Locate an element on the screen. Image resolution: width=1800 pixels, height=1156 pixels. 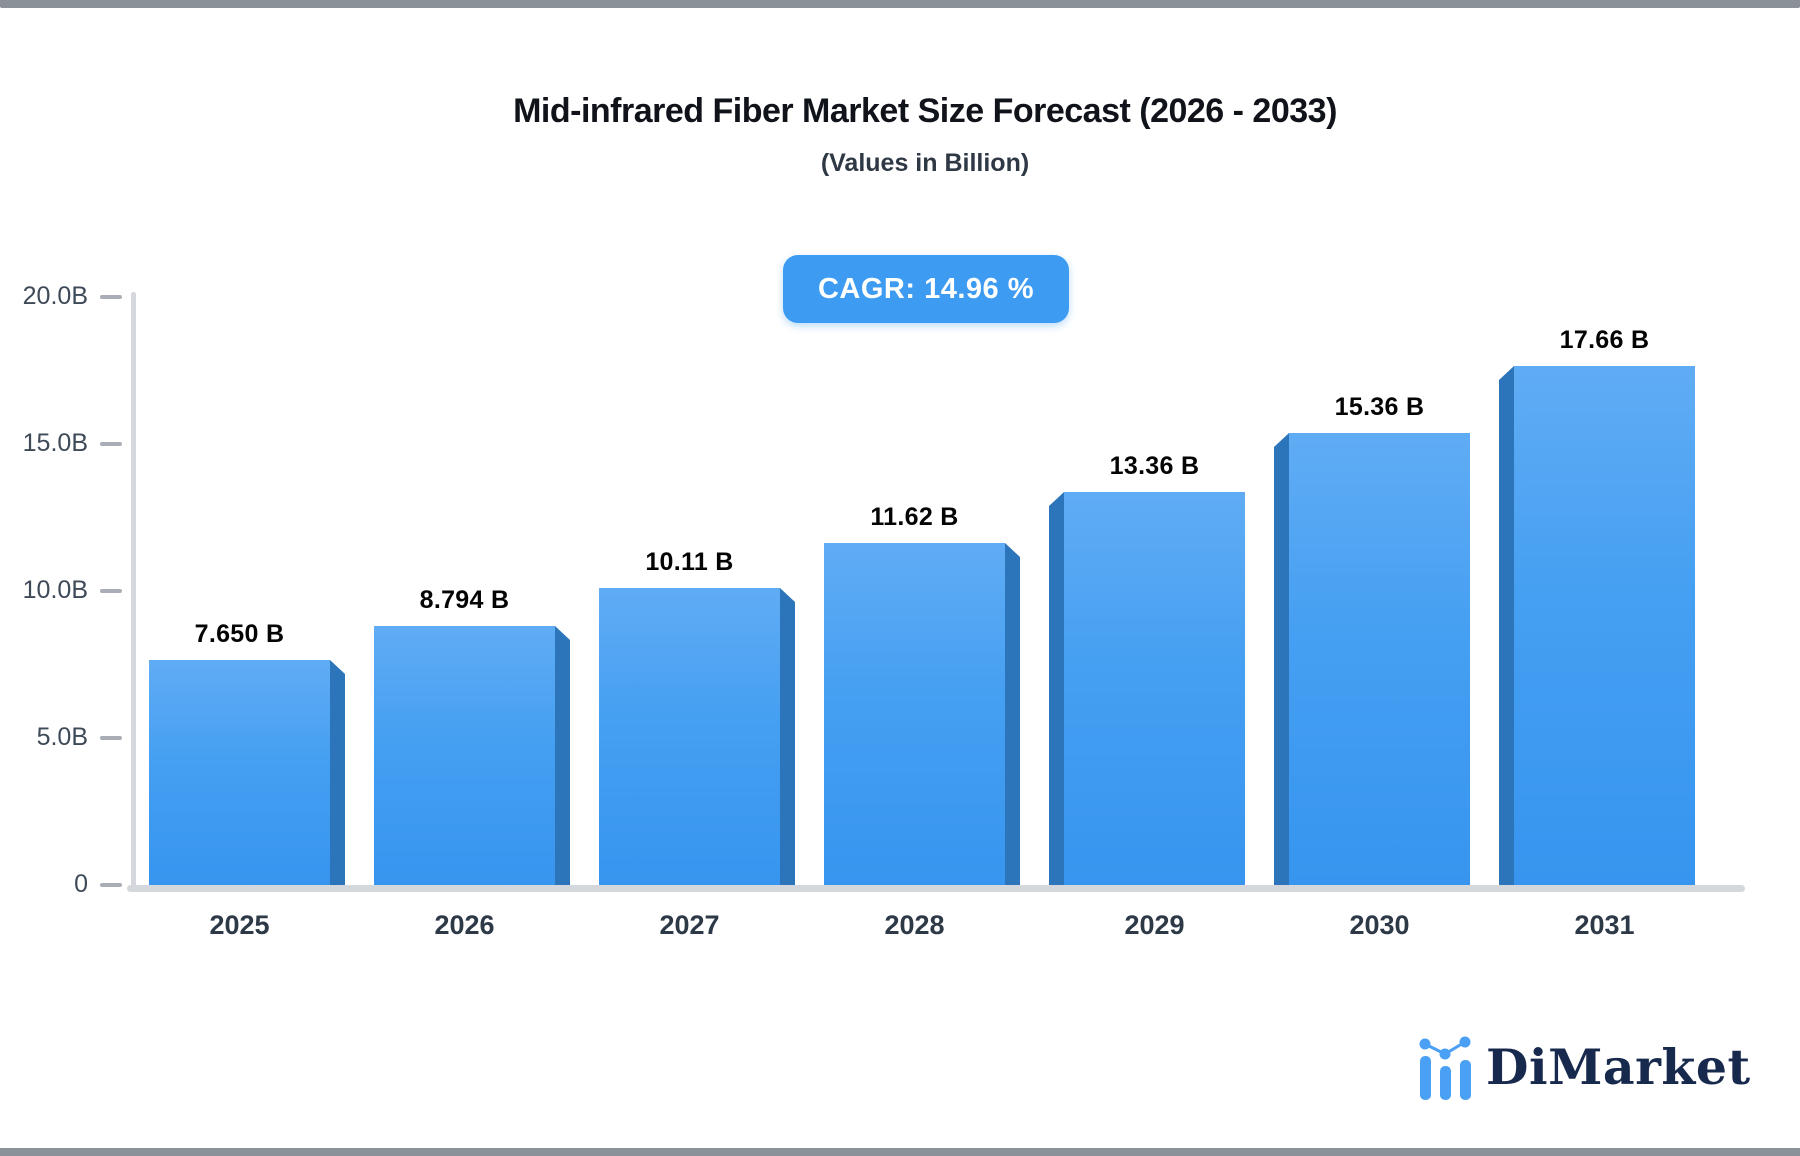
screenshot-bottom-border is located at coordinates (900, 1152).